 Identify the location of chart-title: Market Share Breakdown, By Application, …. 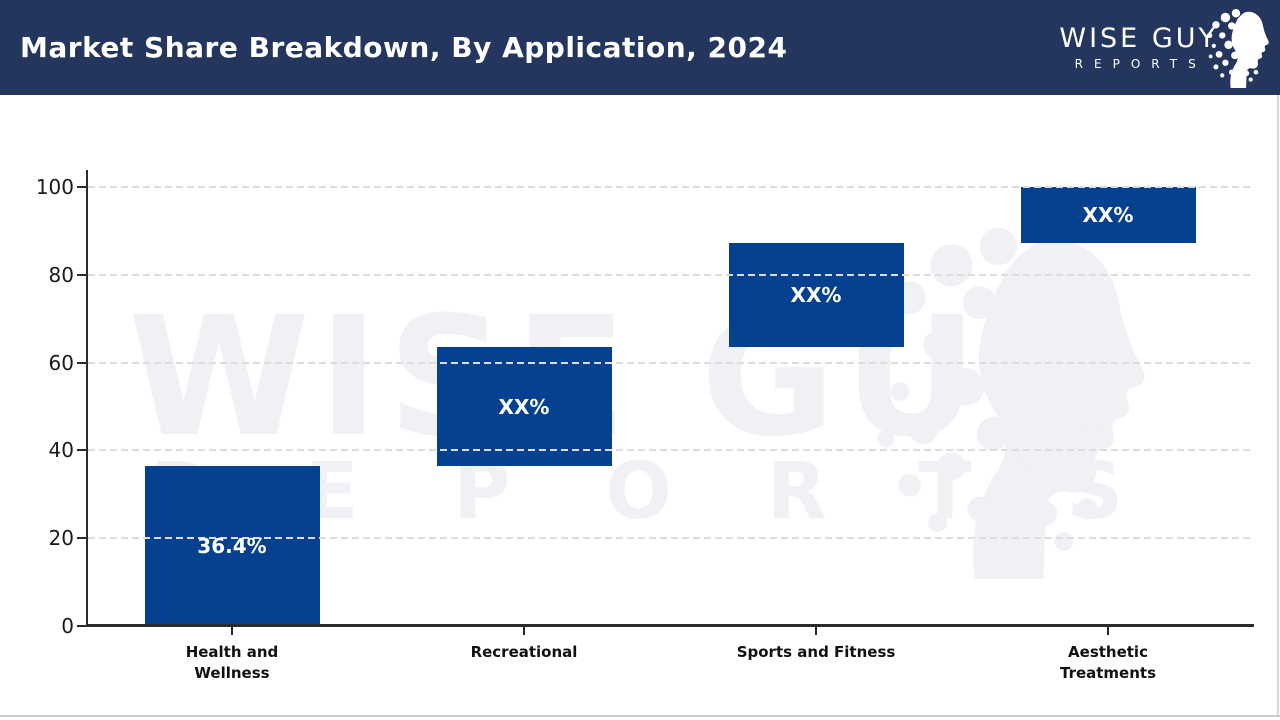
(404, 47).